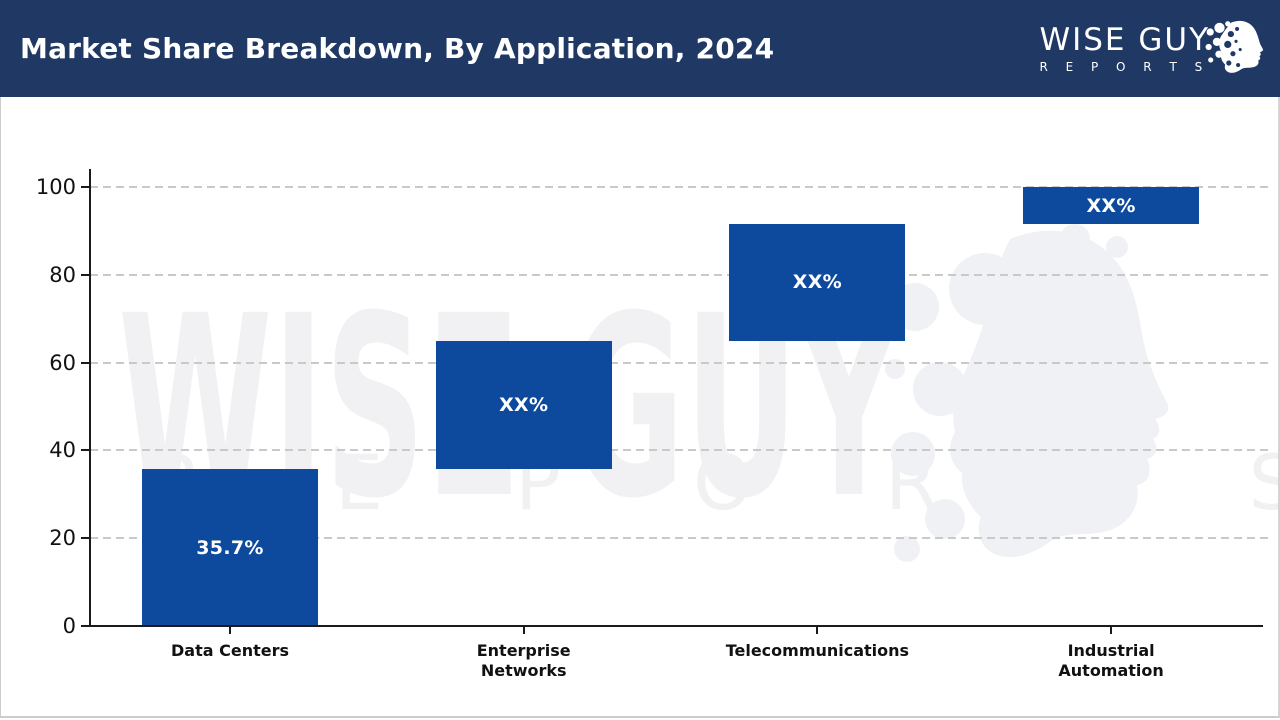 The image size is (1280, 720). What do you see at coordinates (62, 362) in the screenshot?
I see `y-axis-tick-label: 60` at bounding box center [62, 362].